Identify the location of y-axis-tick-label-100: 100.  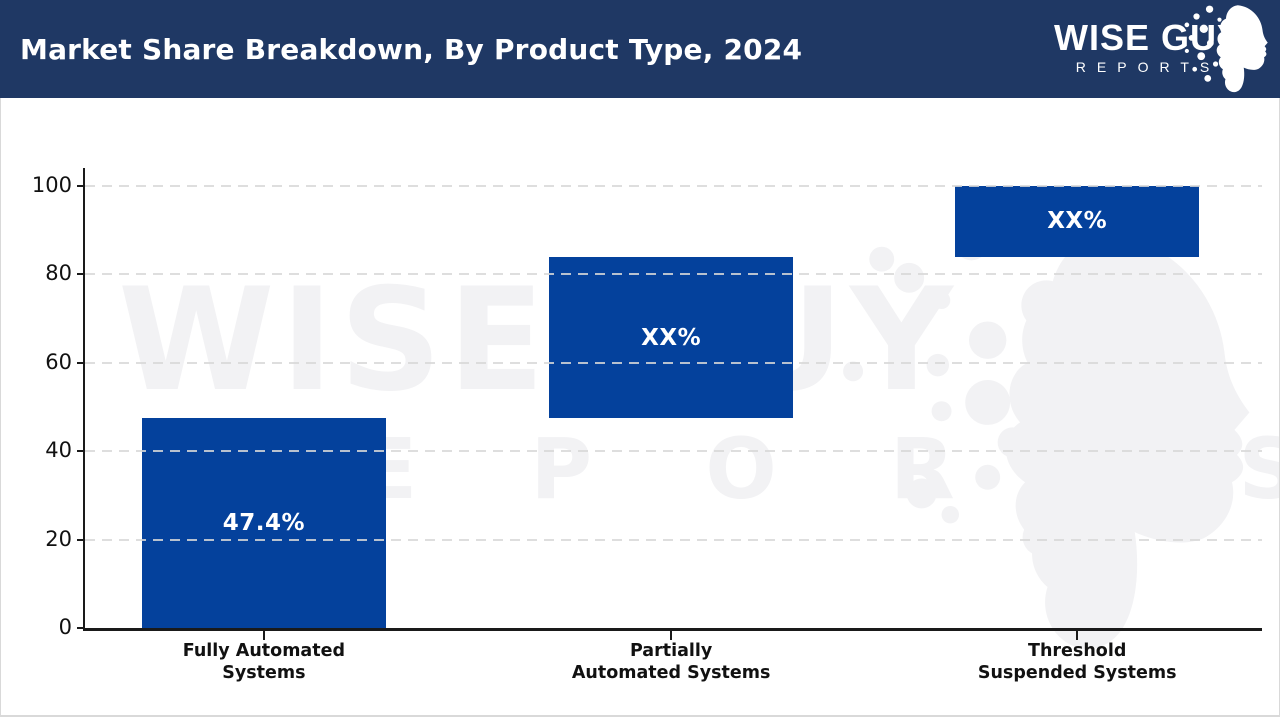
(51, 185).